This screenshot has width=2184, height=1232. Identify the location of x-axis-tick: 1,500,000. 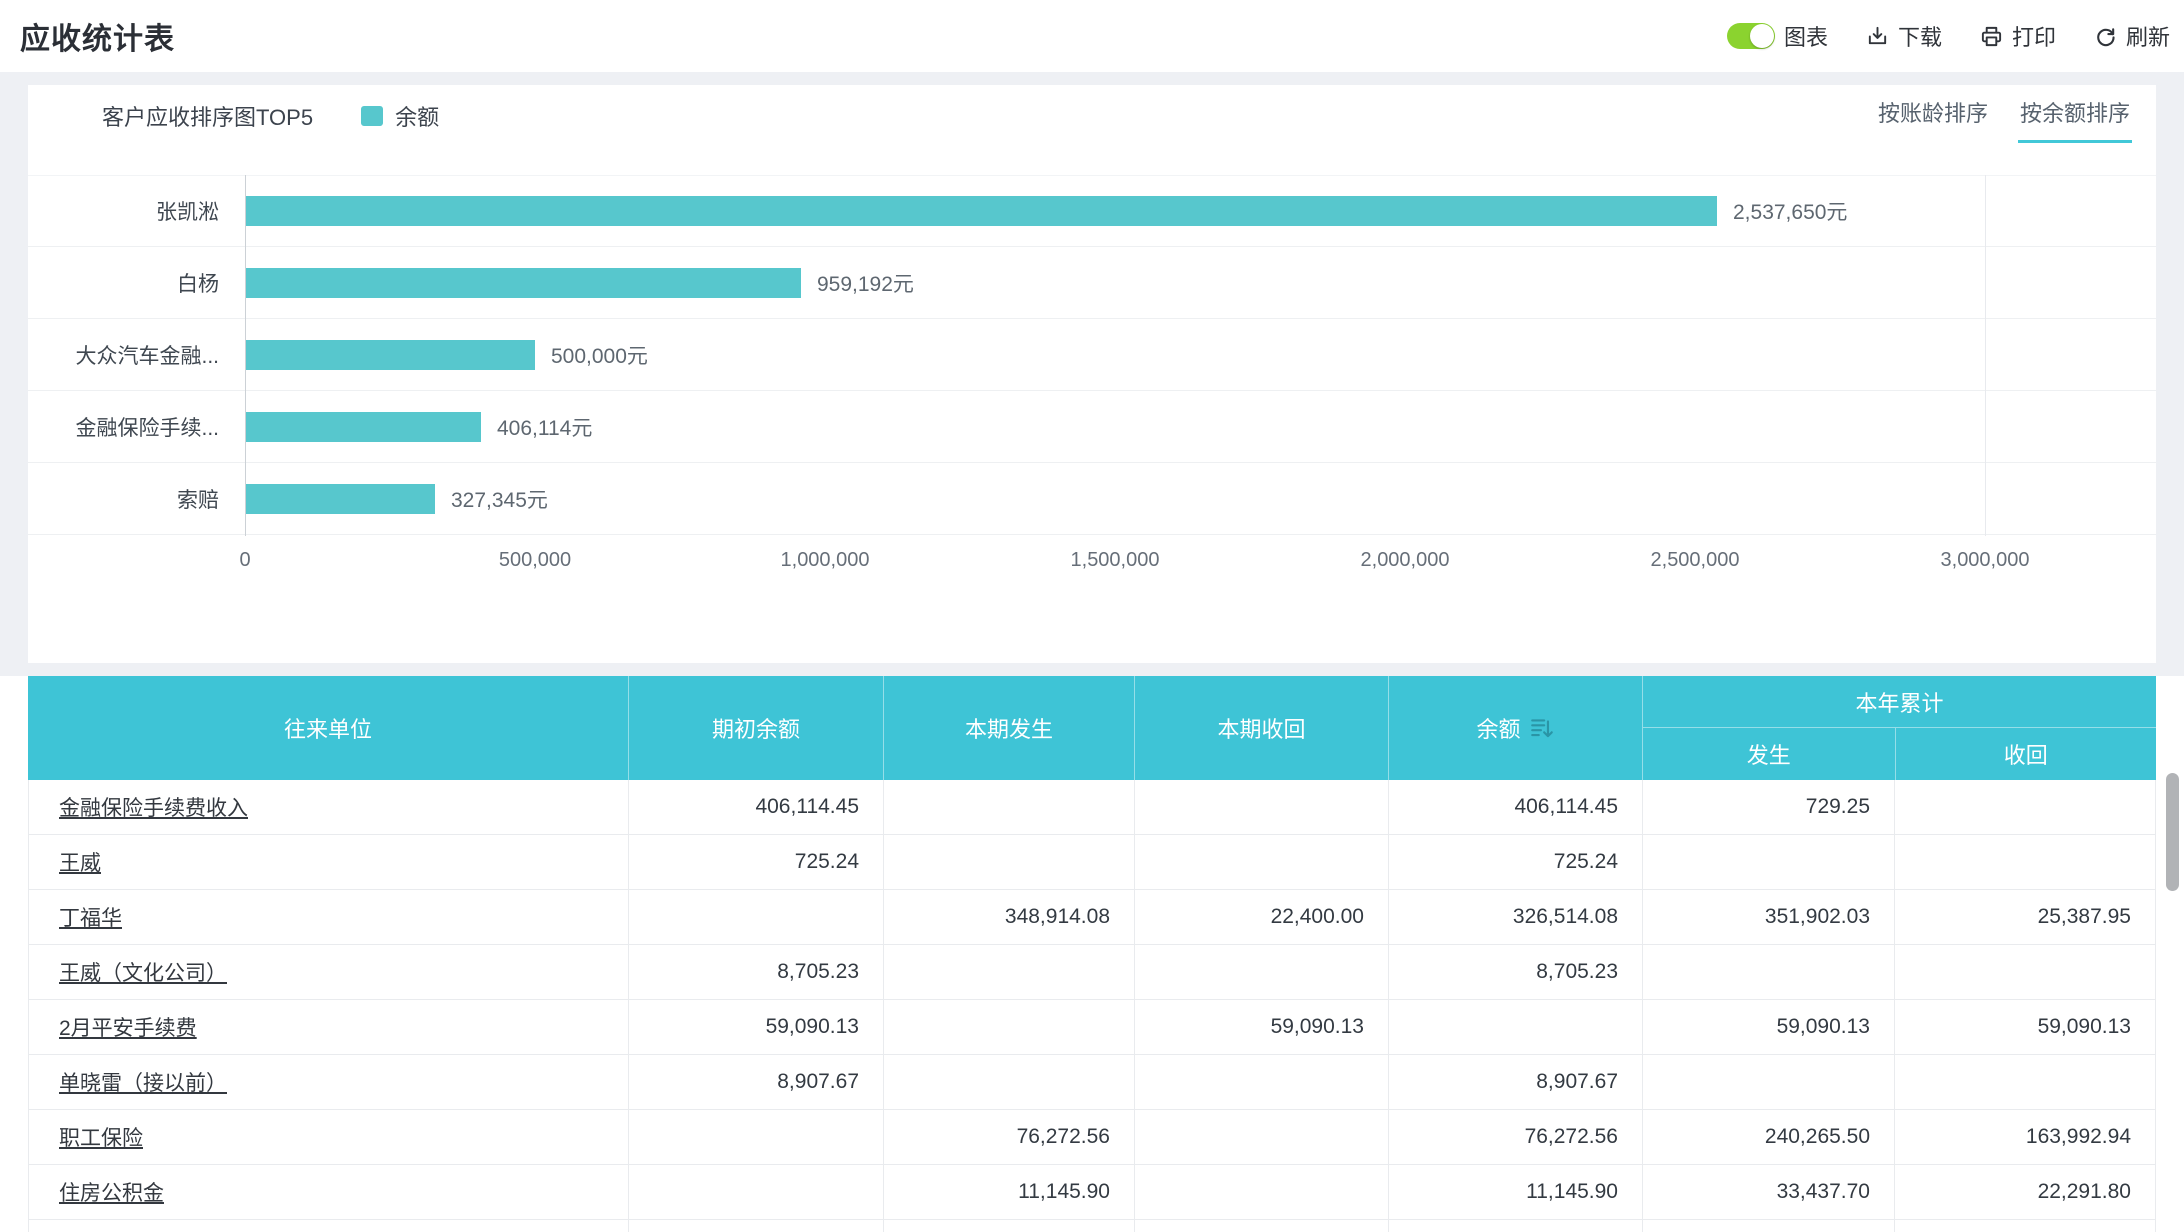
(1115, 560).